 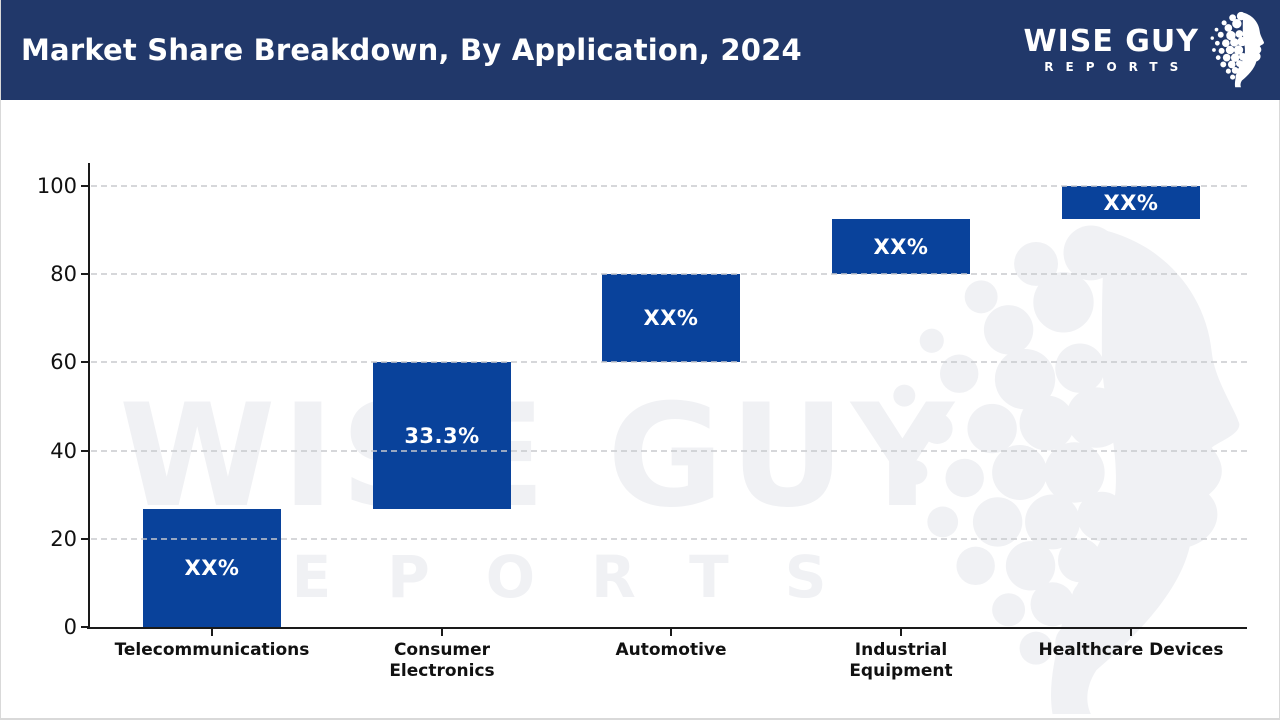 I want to click on watermark-subtitle: REPORTS, so click(x=537, y=577).